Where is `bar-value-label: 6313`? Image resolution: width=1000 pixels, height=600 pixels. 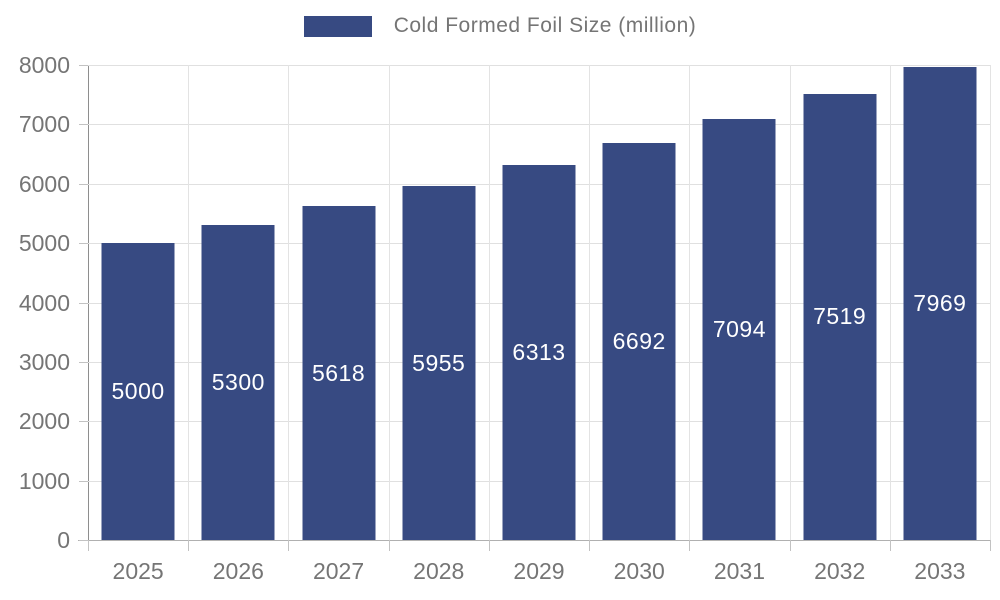 bar-value-label: 6313 is located at coordinates (539, 352).